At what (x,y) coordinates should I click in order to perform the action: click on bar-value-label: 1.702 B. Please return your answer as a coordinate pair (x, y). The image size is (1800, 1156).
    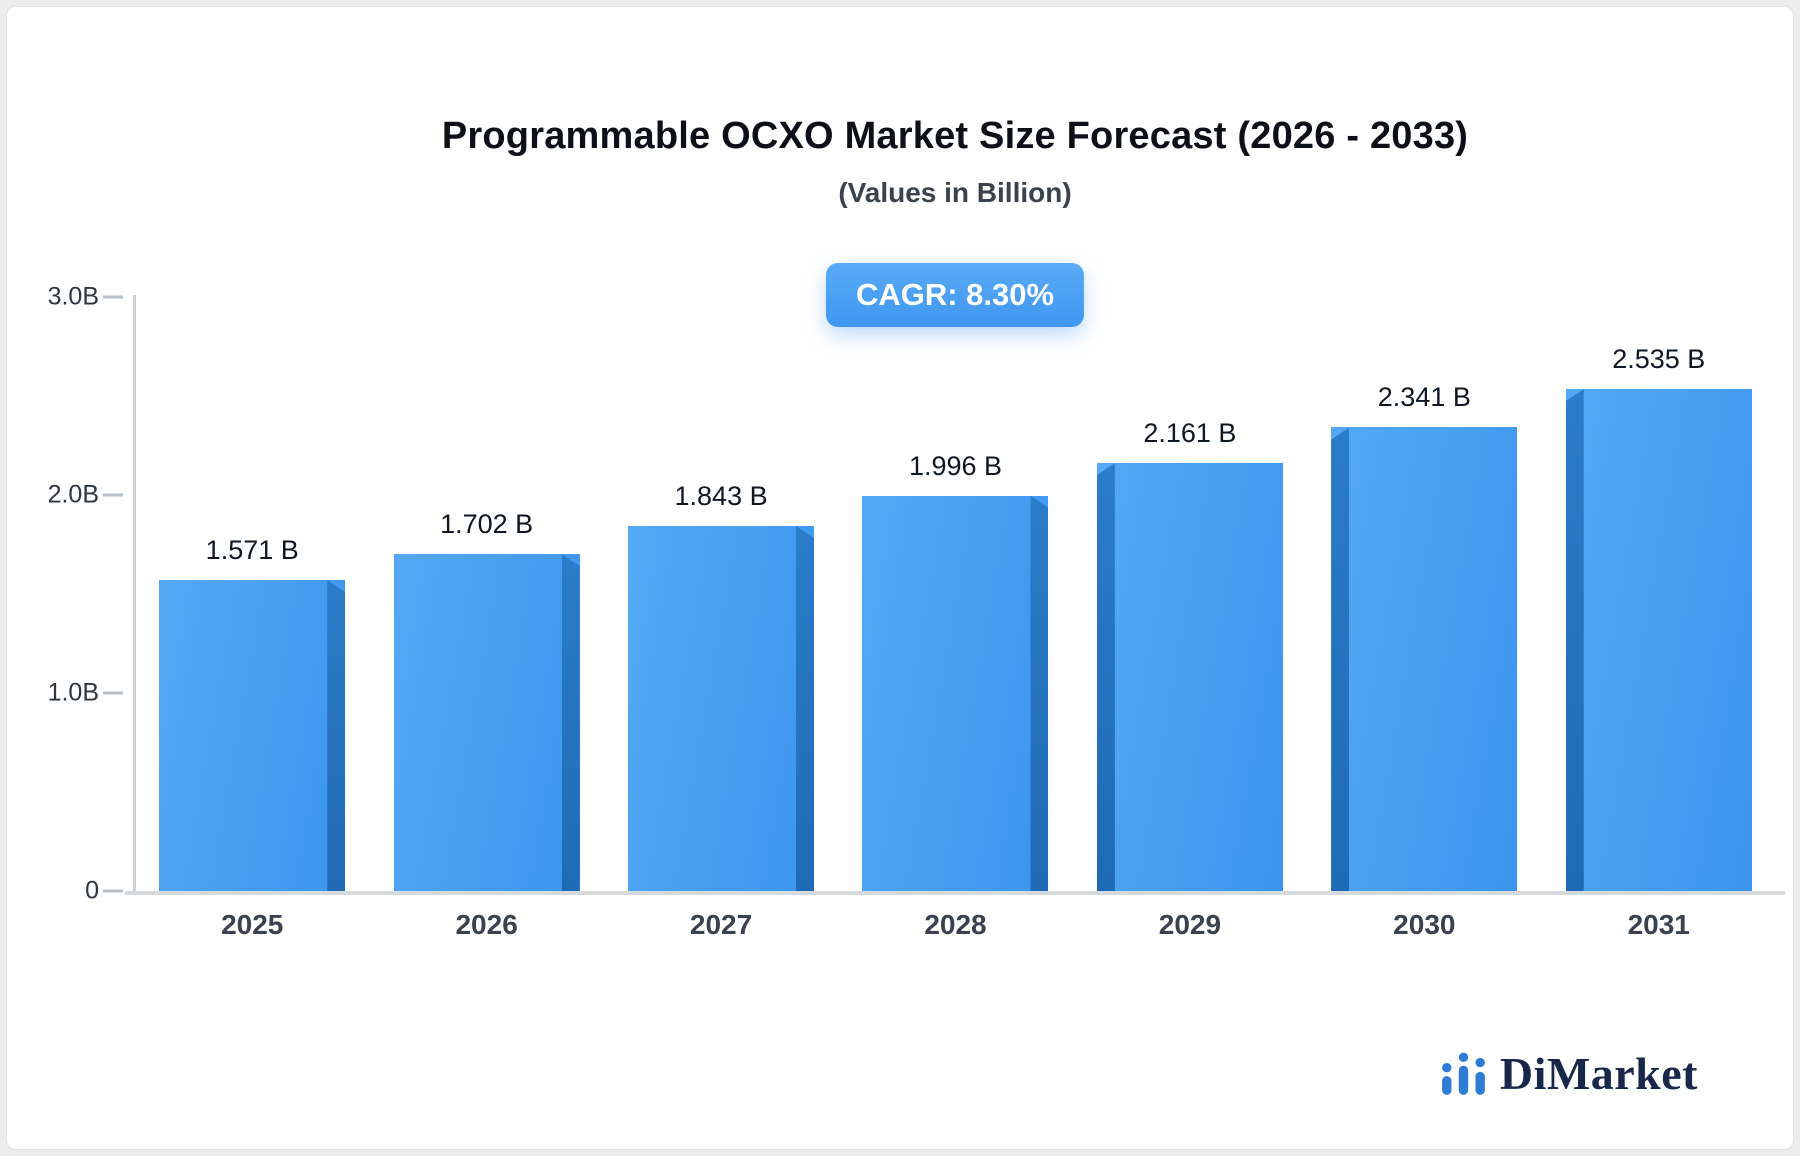
    Looking at the image, I should click on (487, 524).